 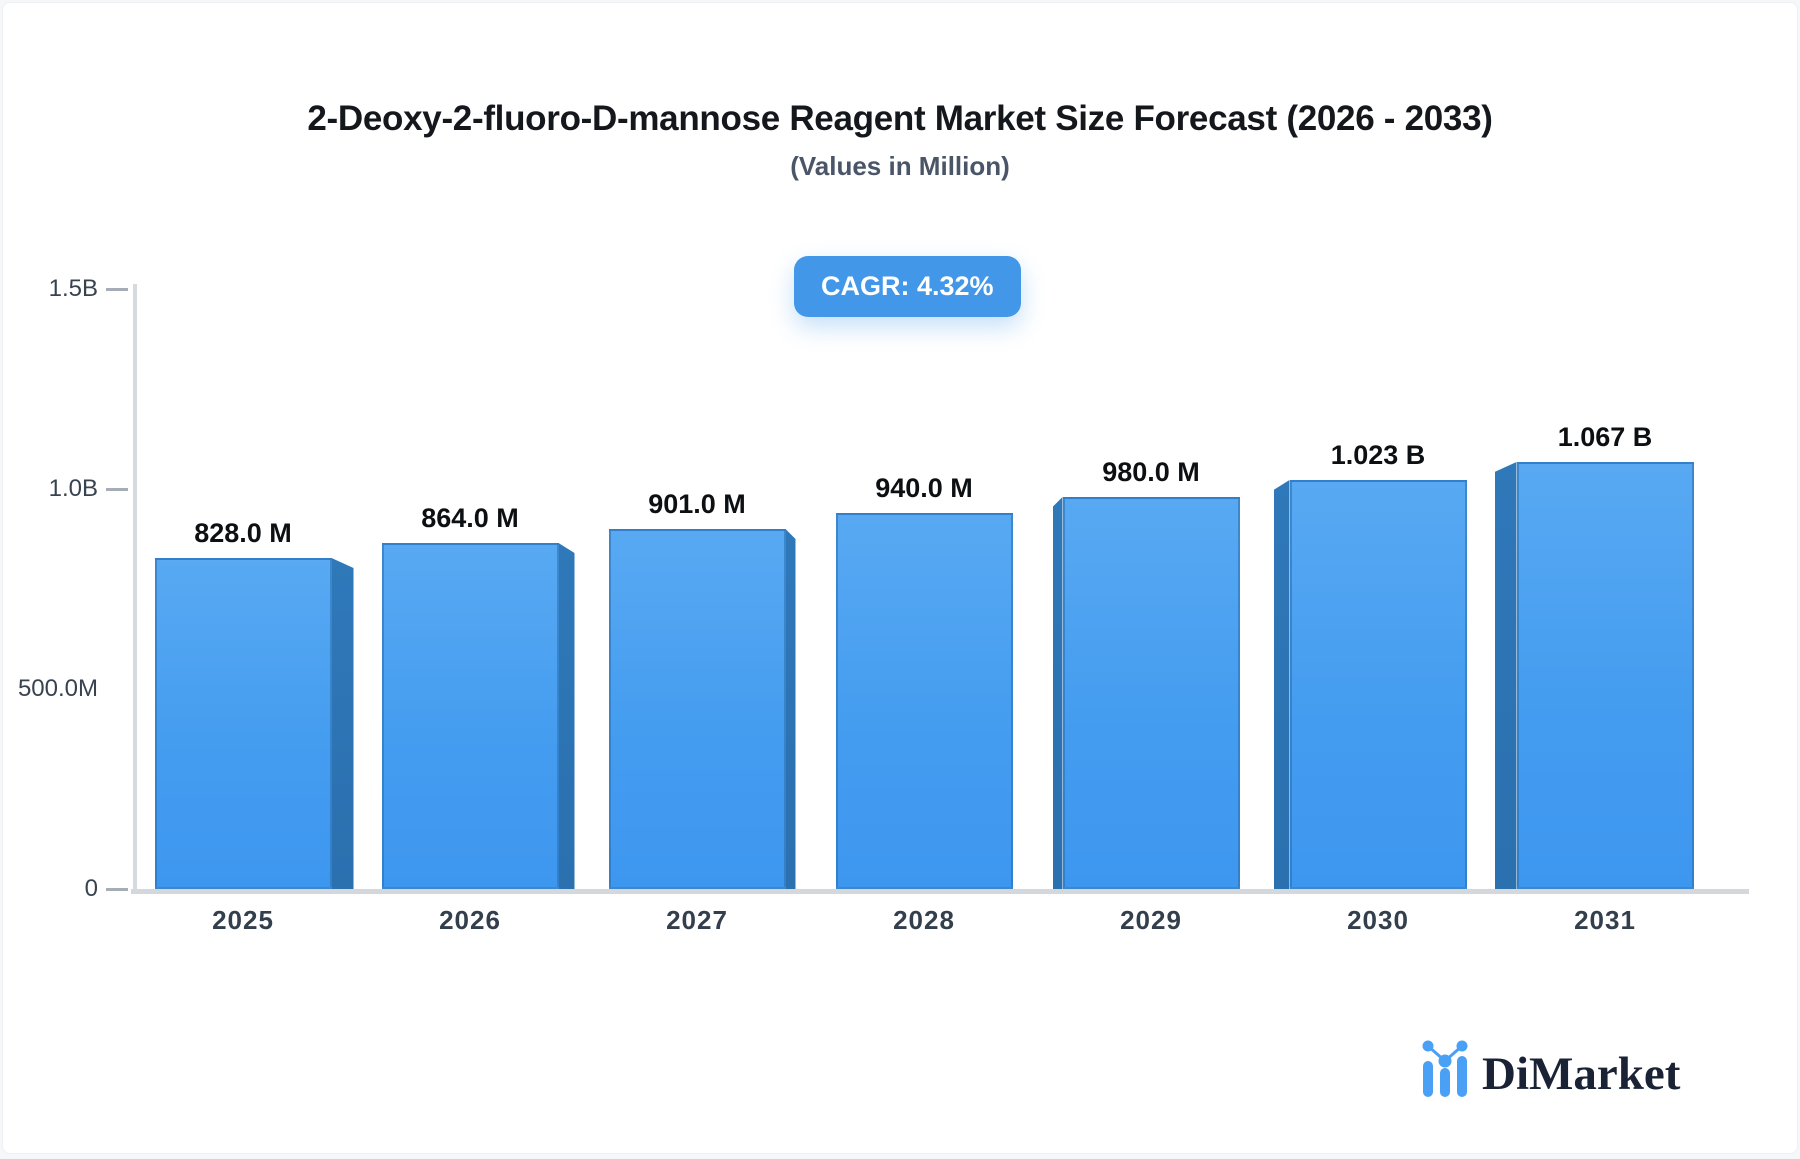 What do you see at coordinates (91, 888) in the screenshot?
I see `y-axis-tick-label: 0` at bounding box center [91, 888].